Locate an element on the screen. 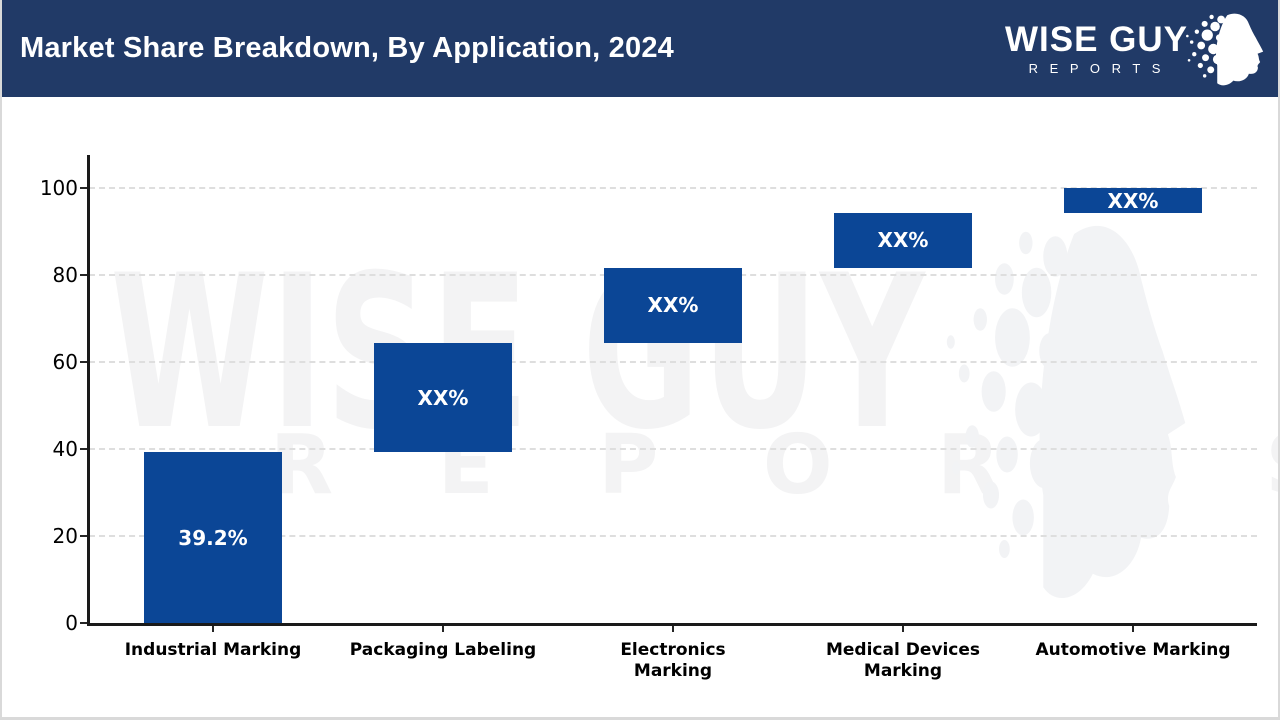 This screenshot has height=720, width=1280. logo-wordmark: WISE GUY is located at coordinates (1096, 39).